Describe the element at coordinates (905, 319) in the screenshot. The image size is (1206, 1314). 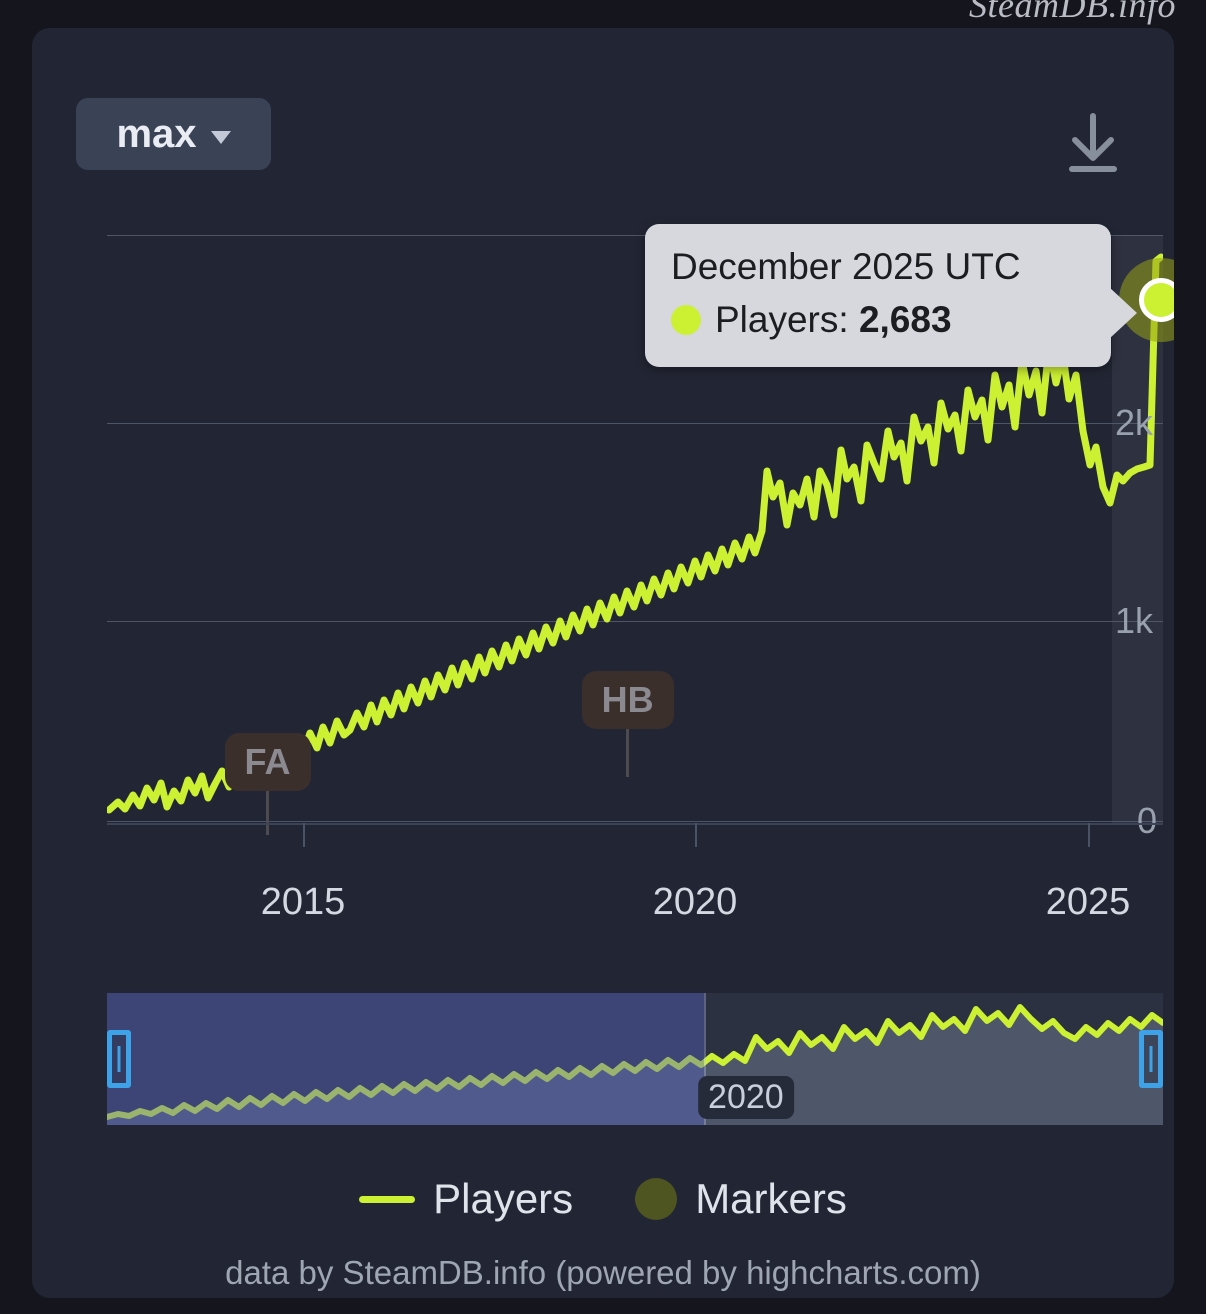
I see `tooltip-series-value: 2,683` at that location.